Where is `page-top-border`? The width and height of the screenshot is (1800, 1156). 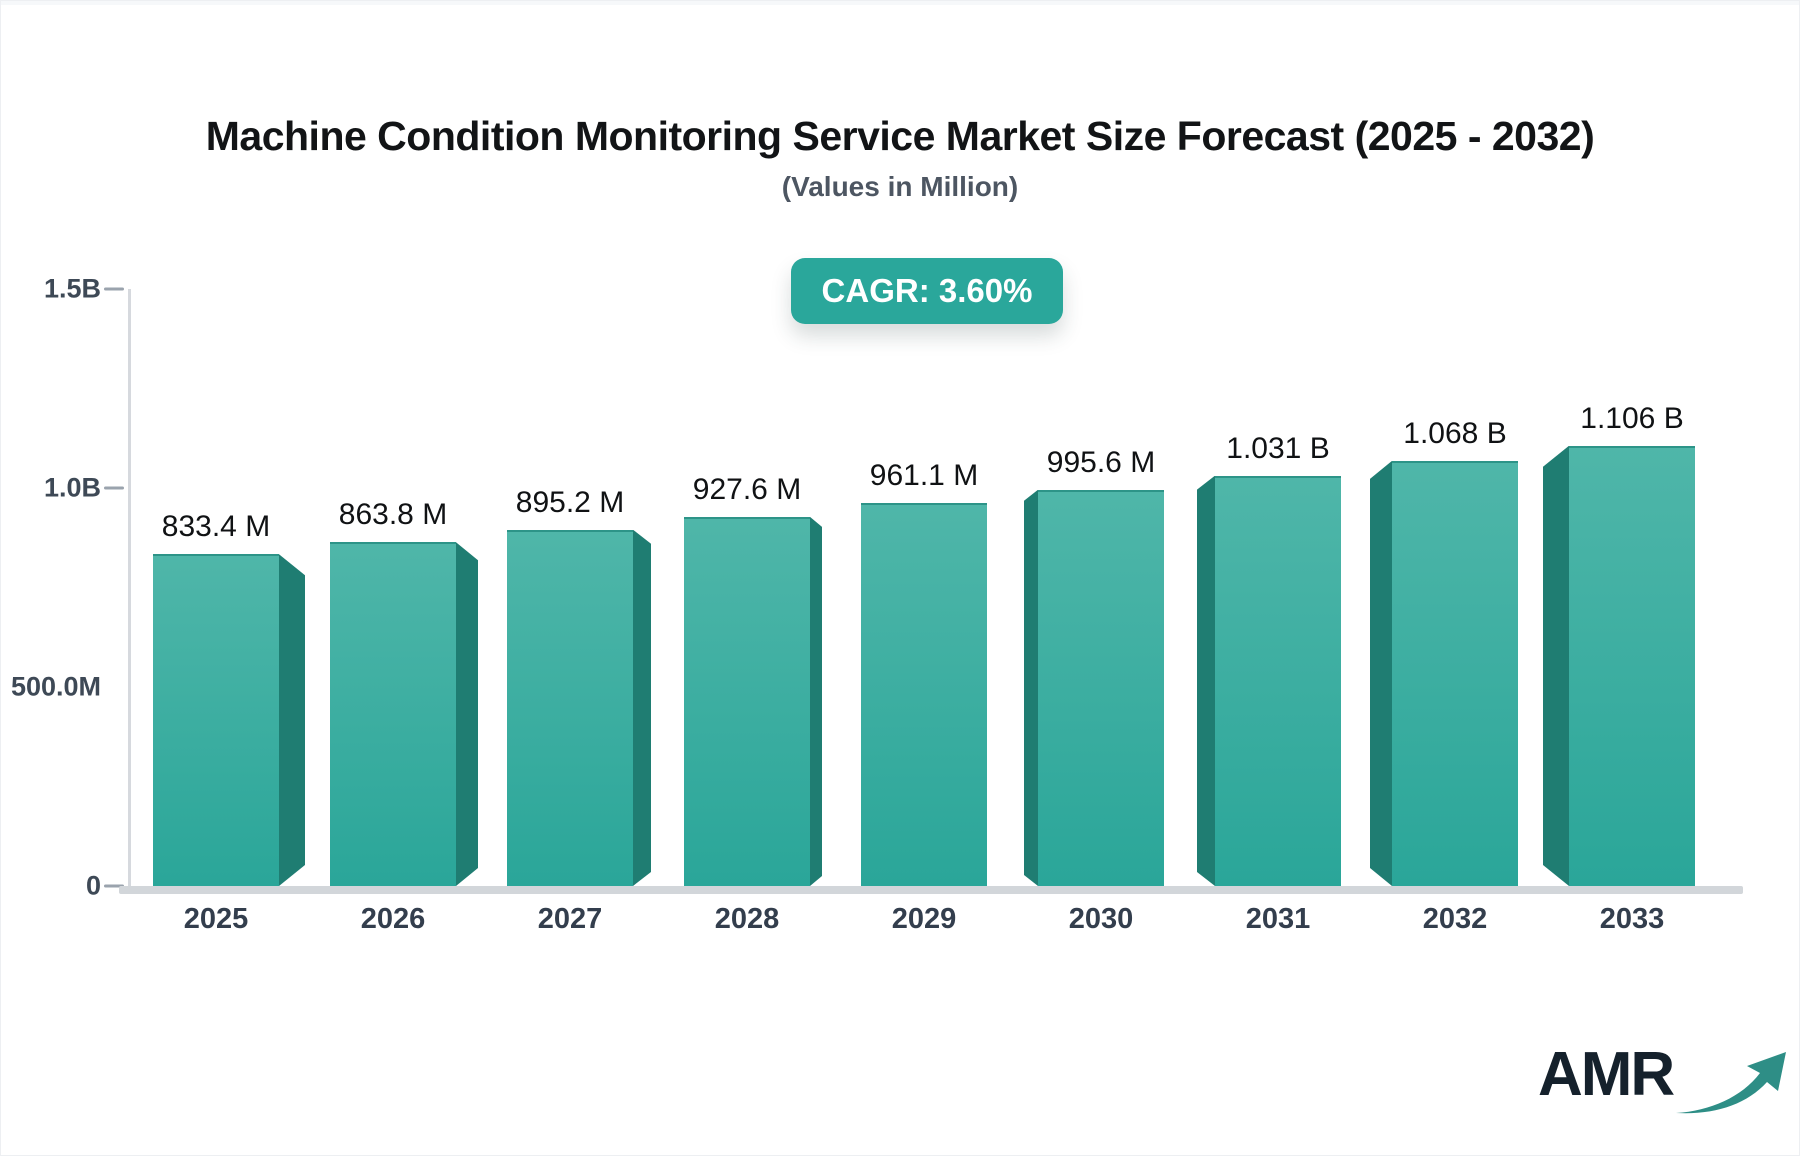
page-top-border is located at coordinates (900, 3).